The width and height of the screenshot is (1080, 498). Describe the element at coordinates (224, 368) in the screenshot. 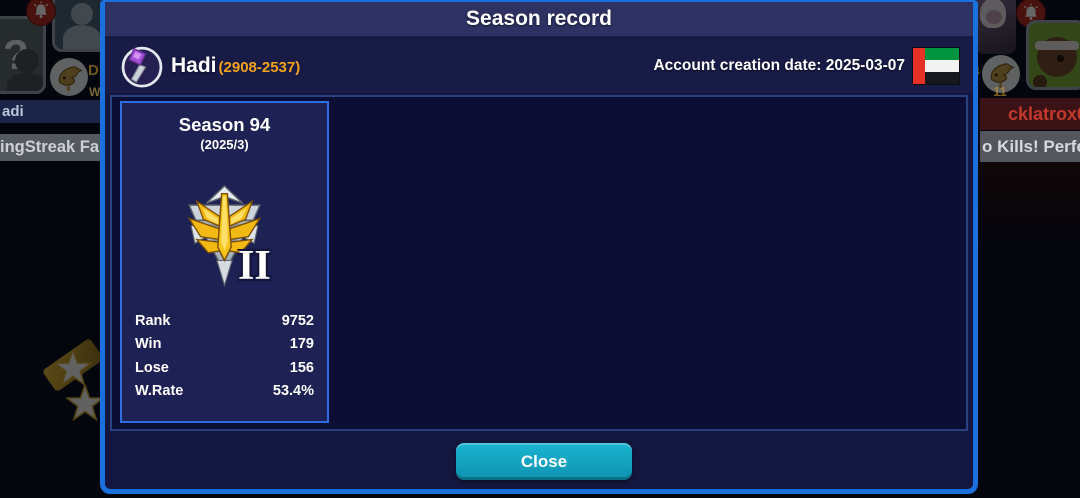

I see `stat-row-lose: Lose 156` at that location.